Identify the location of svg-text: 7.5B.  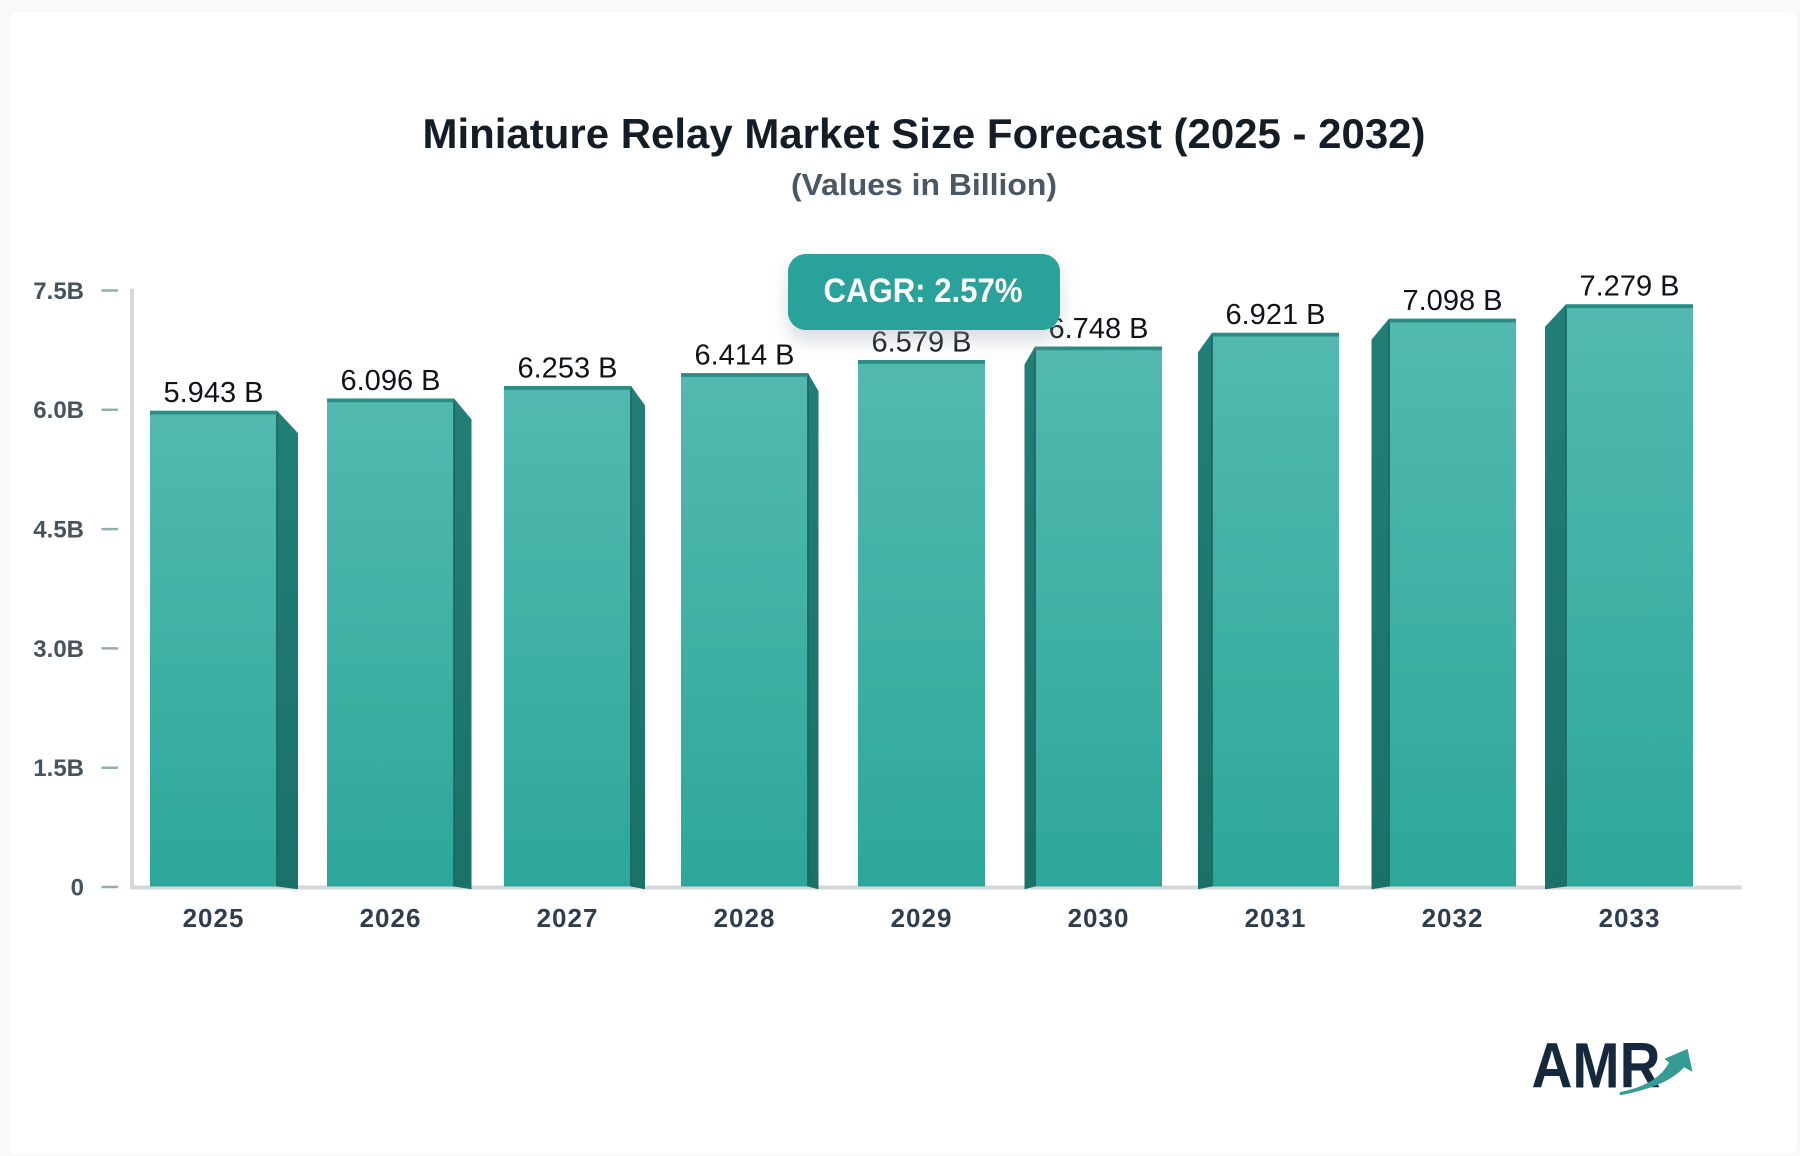
(58, 291).